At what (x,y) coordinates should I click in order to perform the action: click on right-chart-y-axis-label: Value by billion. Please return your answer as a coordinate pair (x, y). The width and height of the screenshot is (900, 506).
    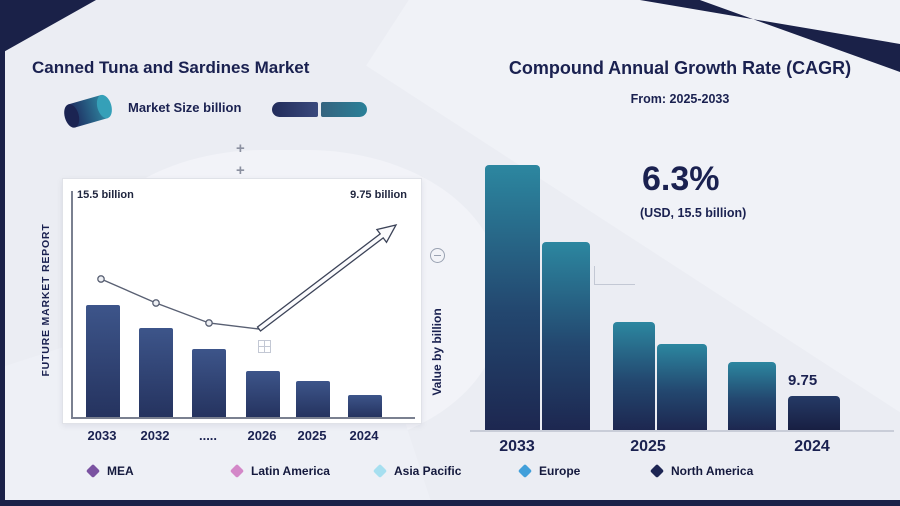
    Looking at the image, I should click on (437, 352).